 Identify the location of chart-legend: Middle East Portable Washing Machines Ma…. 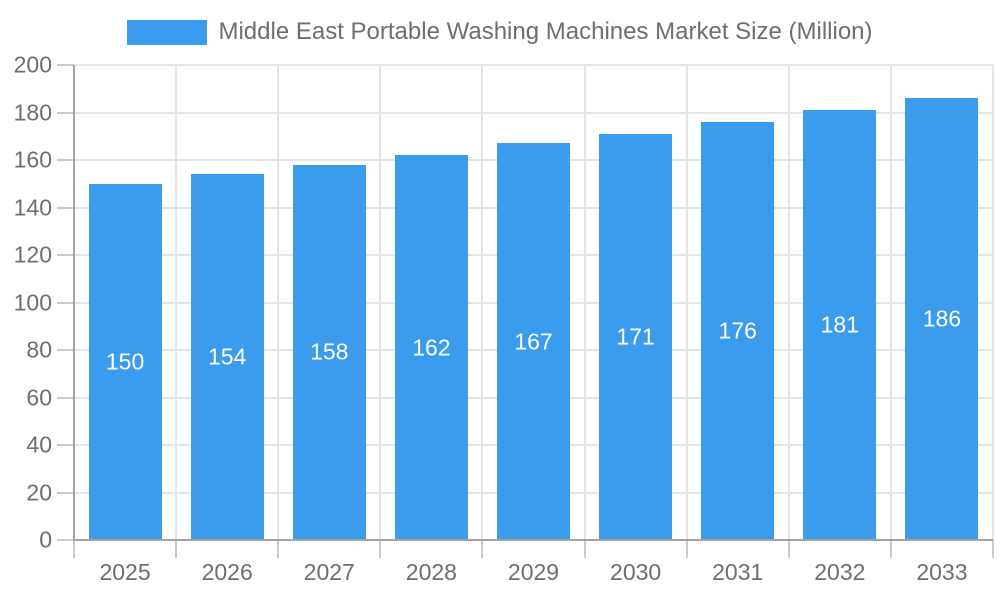
(500, 32).